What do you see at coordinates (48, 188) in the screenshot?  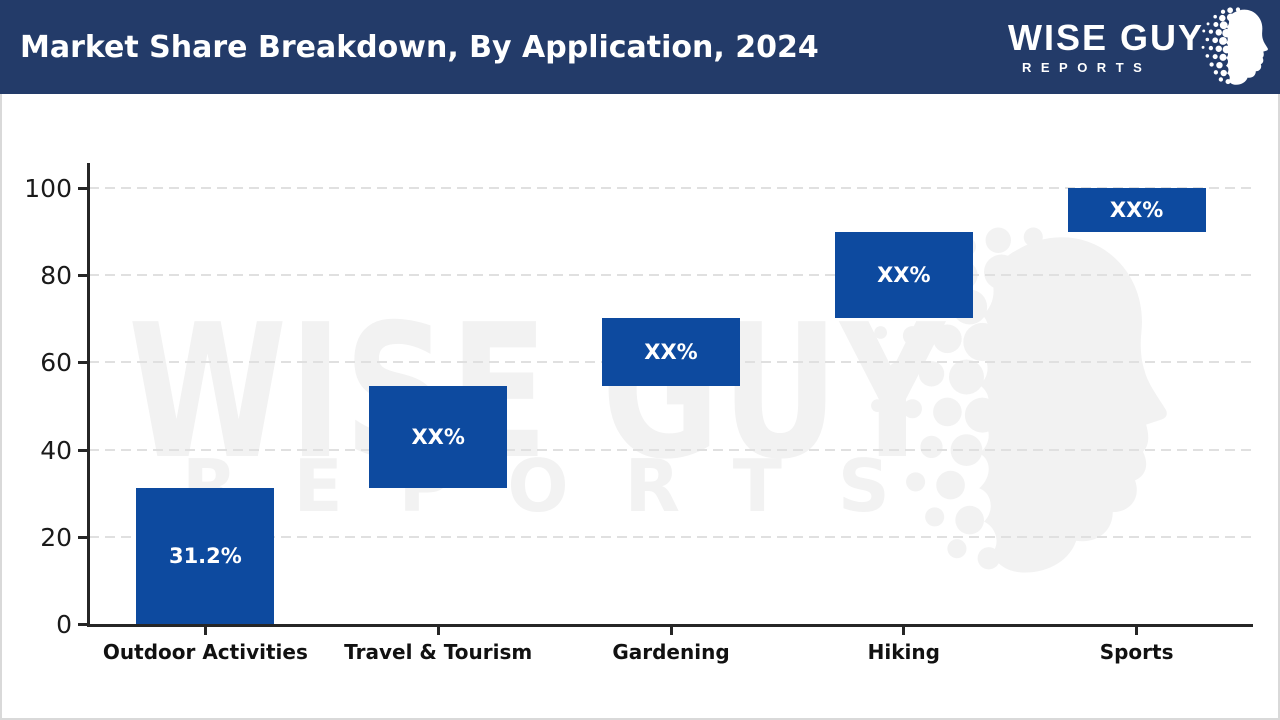 I see `y-tick-label-100: 100` at bounding box center [48, 188].